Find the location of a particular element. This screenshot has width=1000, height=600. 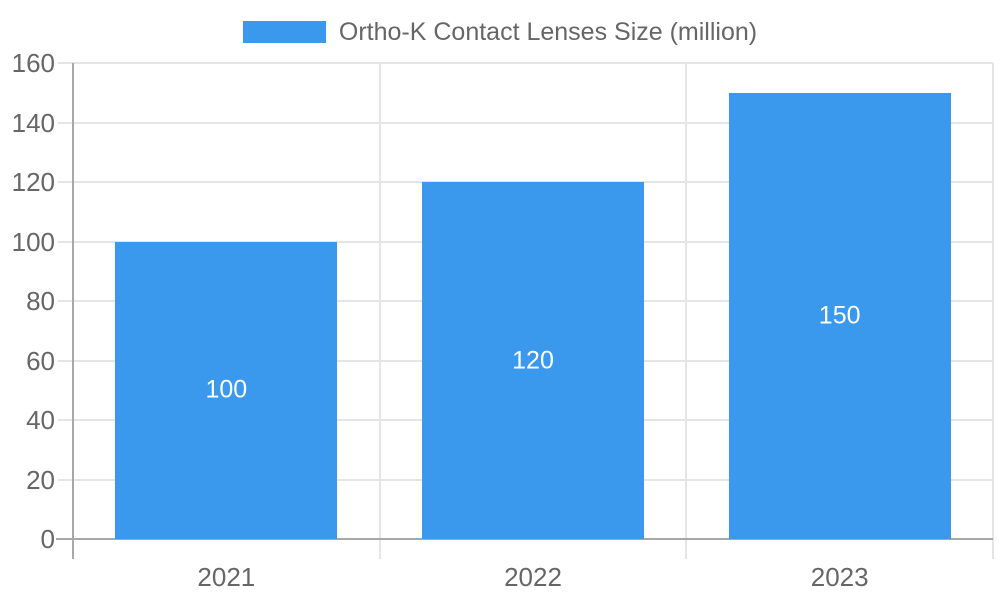

y-axis-tick-label: 40 is located at coordinates (40, 420).